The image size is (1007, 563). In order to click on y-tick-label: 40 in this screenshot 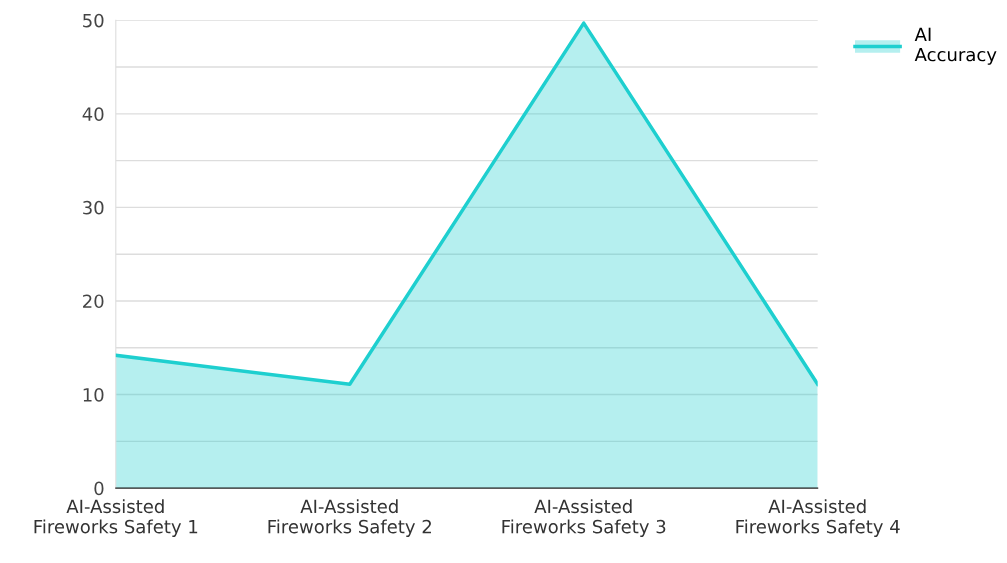, I will do `click(93, 114)`.